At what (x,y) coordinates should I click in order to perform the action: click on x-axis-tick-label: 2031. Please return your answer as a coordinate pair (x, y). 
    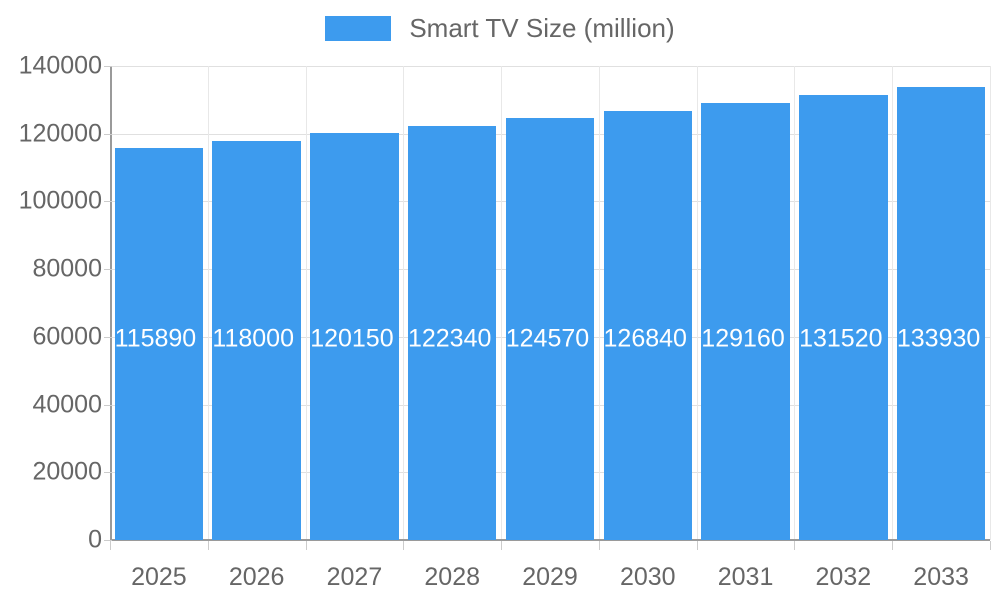
    Looking at the image, I should click on (745, 577).